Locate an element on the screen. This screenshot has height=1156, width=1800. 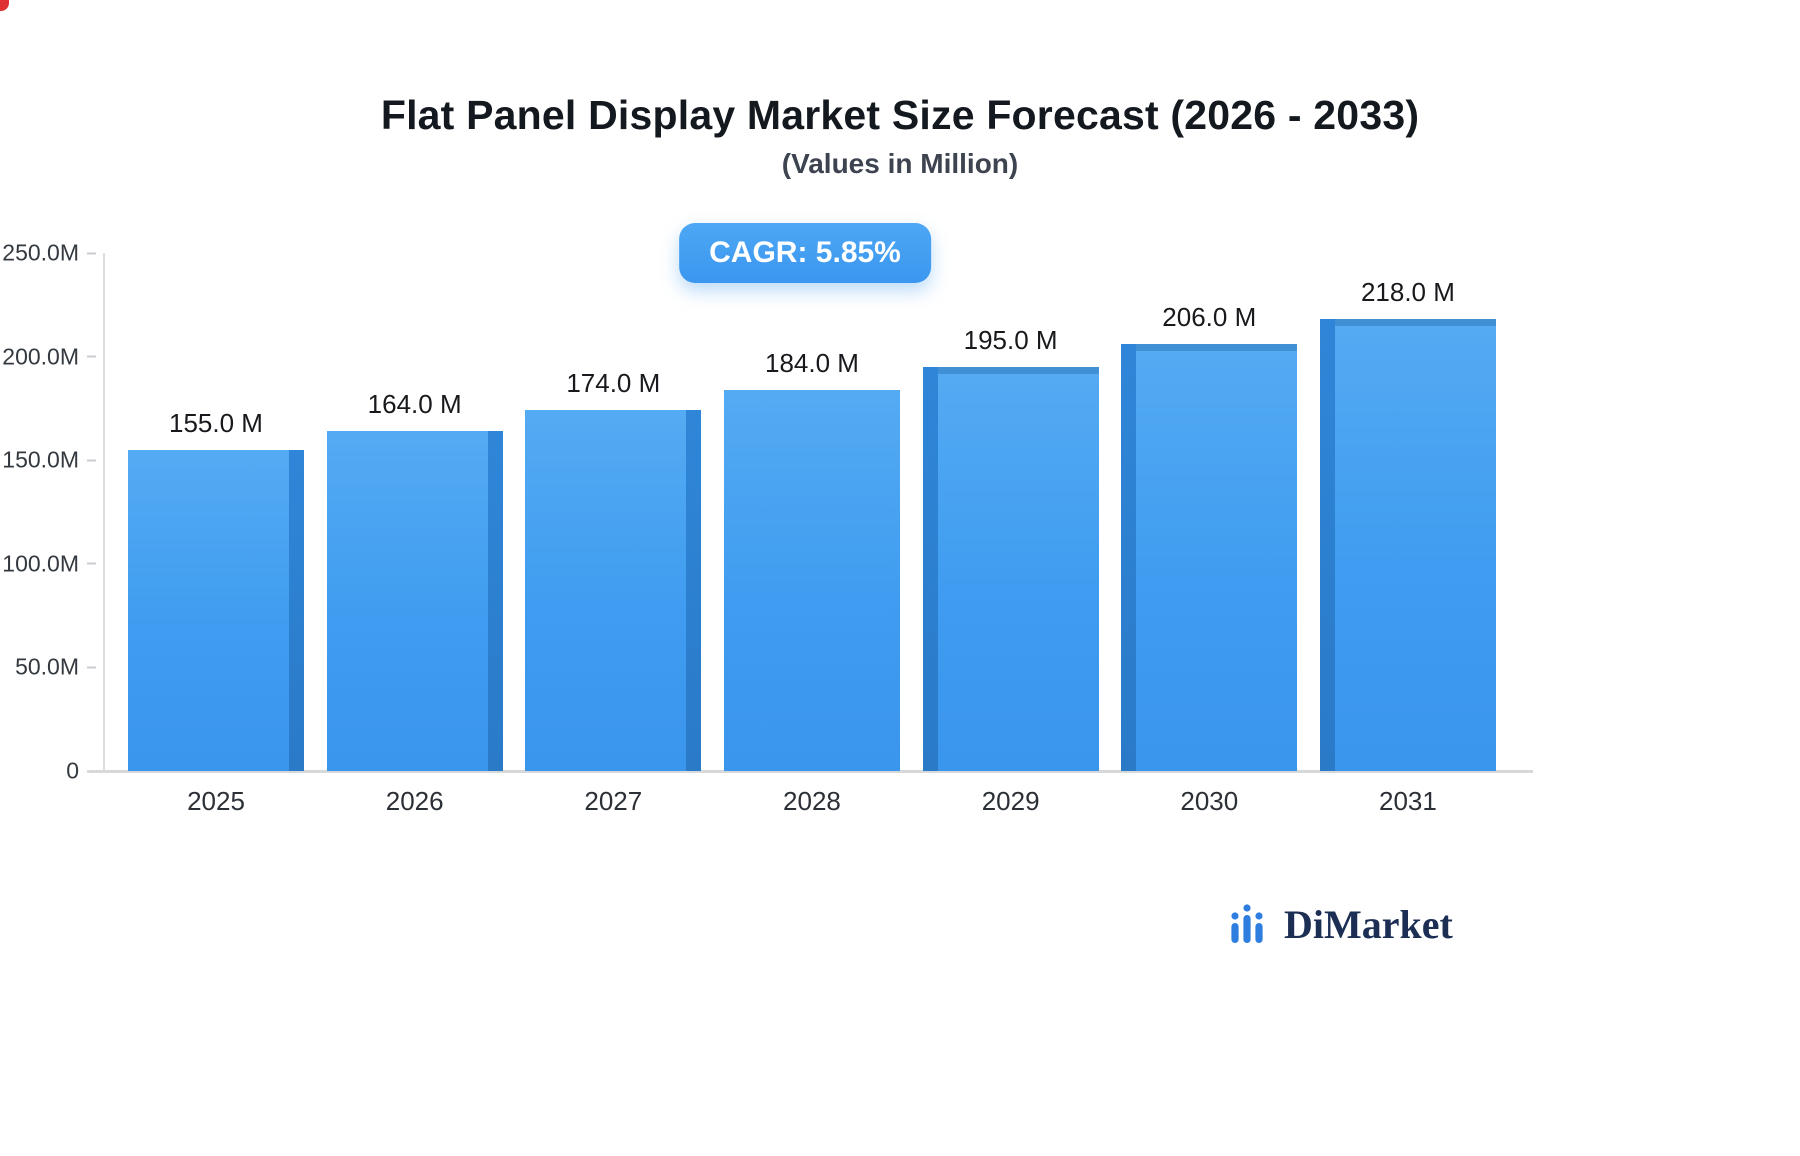
bar-value-label: 206.0 M is located at coordinates (1209, 317).